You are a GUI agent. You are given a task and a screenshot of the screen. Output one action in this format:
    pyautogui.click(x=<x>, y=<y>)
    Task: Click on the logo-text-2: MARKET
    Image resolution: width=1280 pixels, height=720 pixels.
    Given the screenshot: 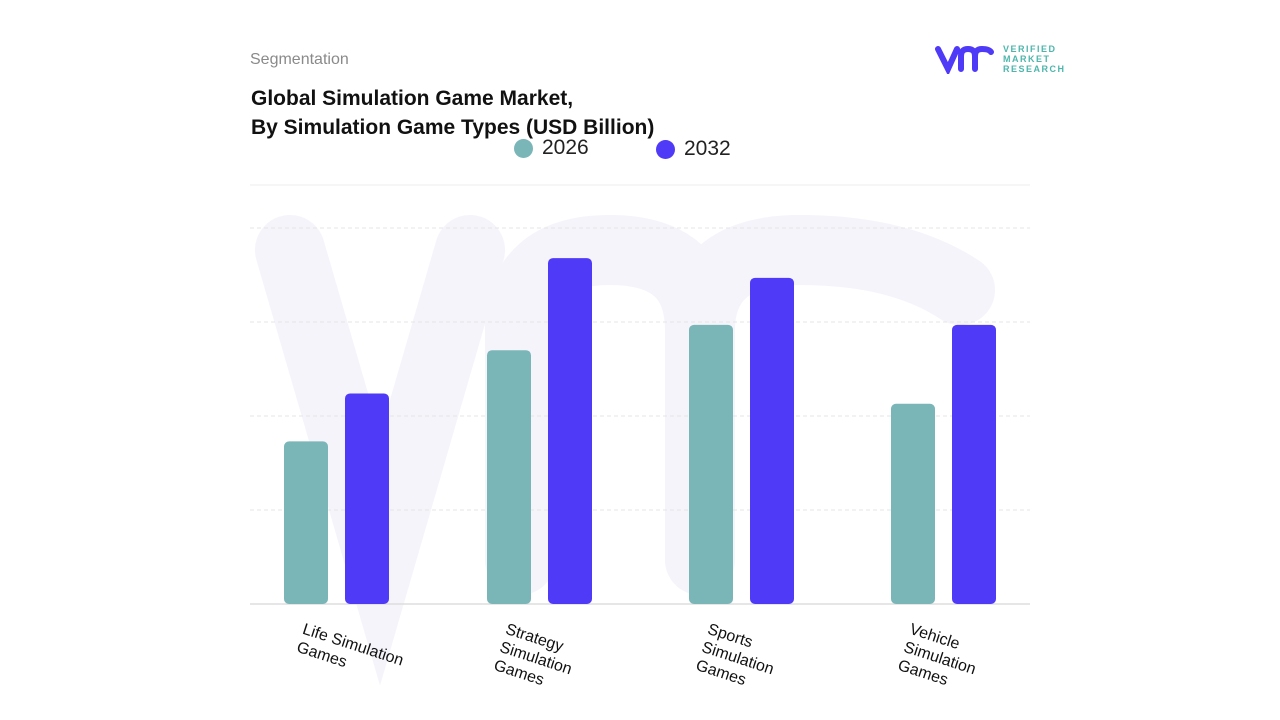 What is the action you would take?
    pyautogui.click(x=1027, y=59)
    